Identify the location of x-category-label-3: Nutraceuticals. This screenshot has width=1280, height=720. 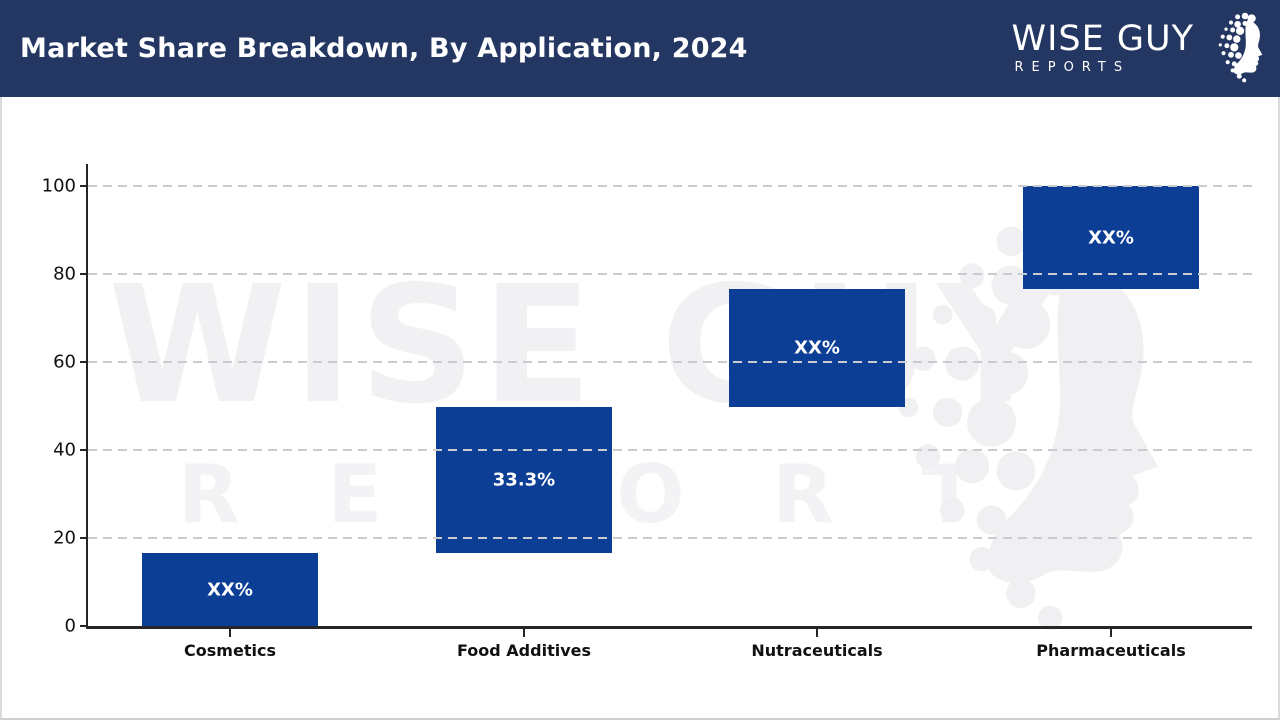
(817, 650).